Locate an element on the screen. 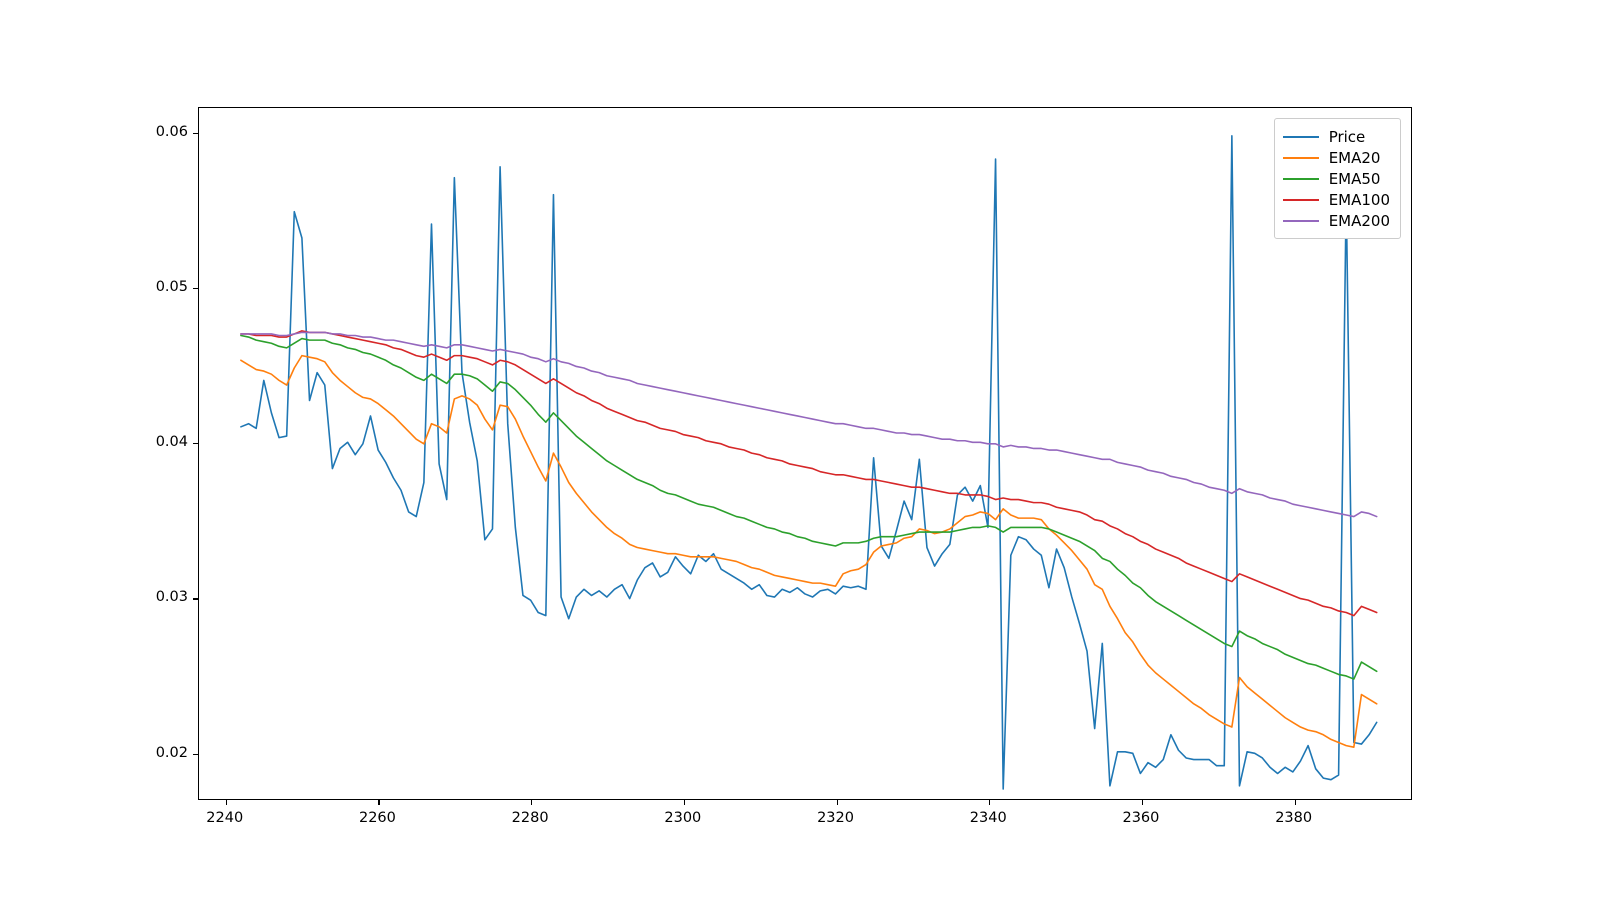 This screenshot has width=1600, height=900. x-tick-label: 2260 is located at coordinates (377, 818).